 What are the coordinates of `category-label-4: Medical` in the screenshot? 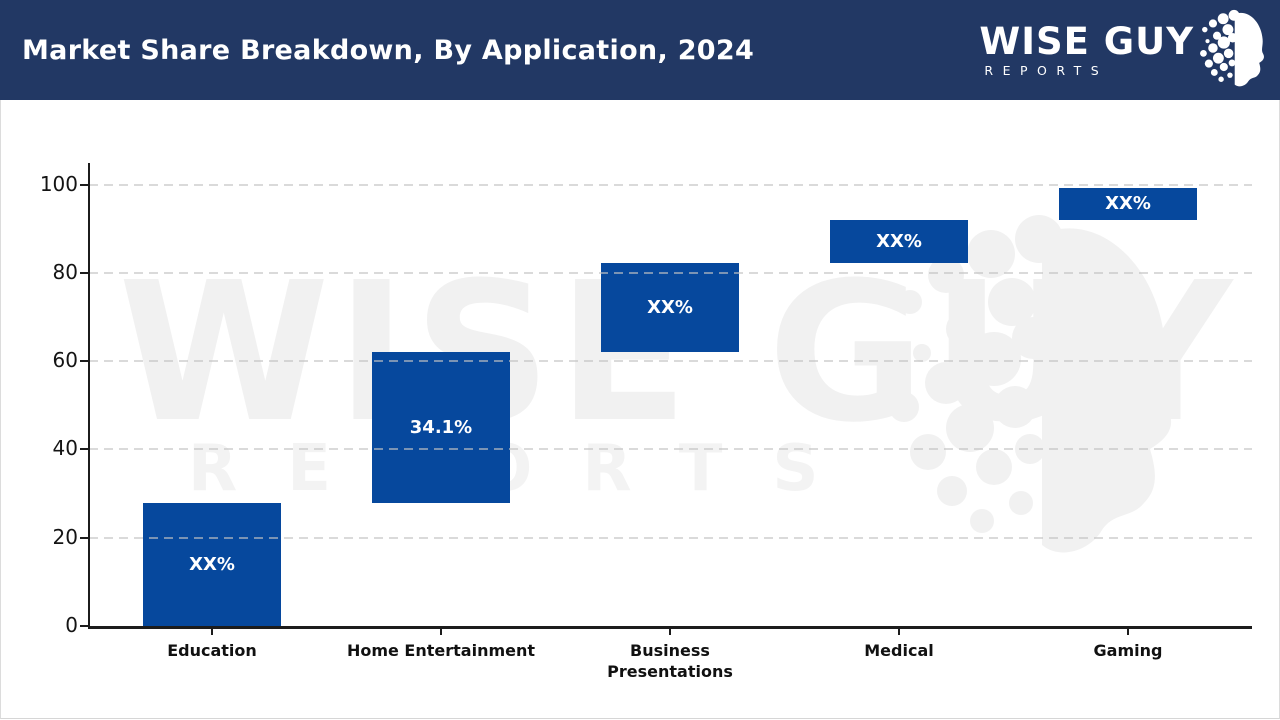 It's located at (899, 650).